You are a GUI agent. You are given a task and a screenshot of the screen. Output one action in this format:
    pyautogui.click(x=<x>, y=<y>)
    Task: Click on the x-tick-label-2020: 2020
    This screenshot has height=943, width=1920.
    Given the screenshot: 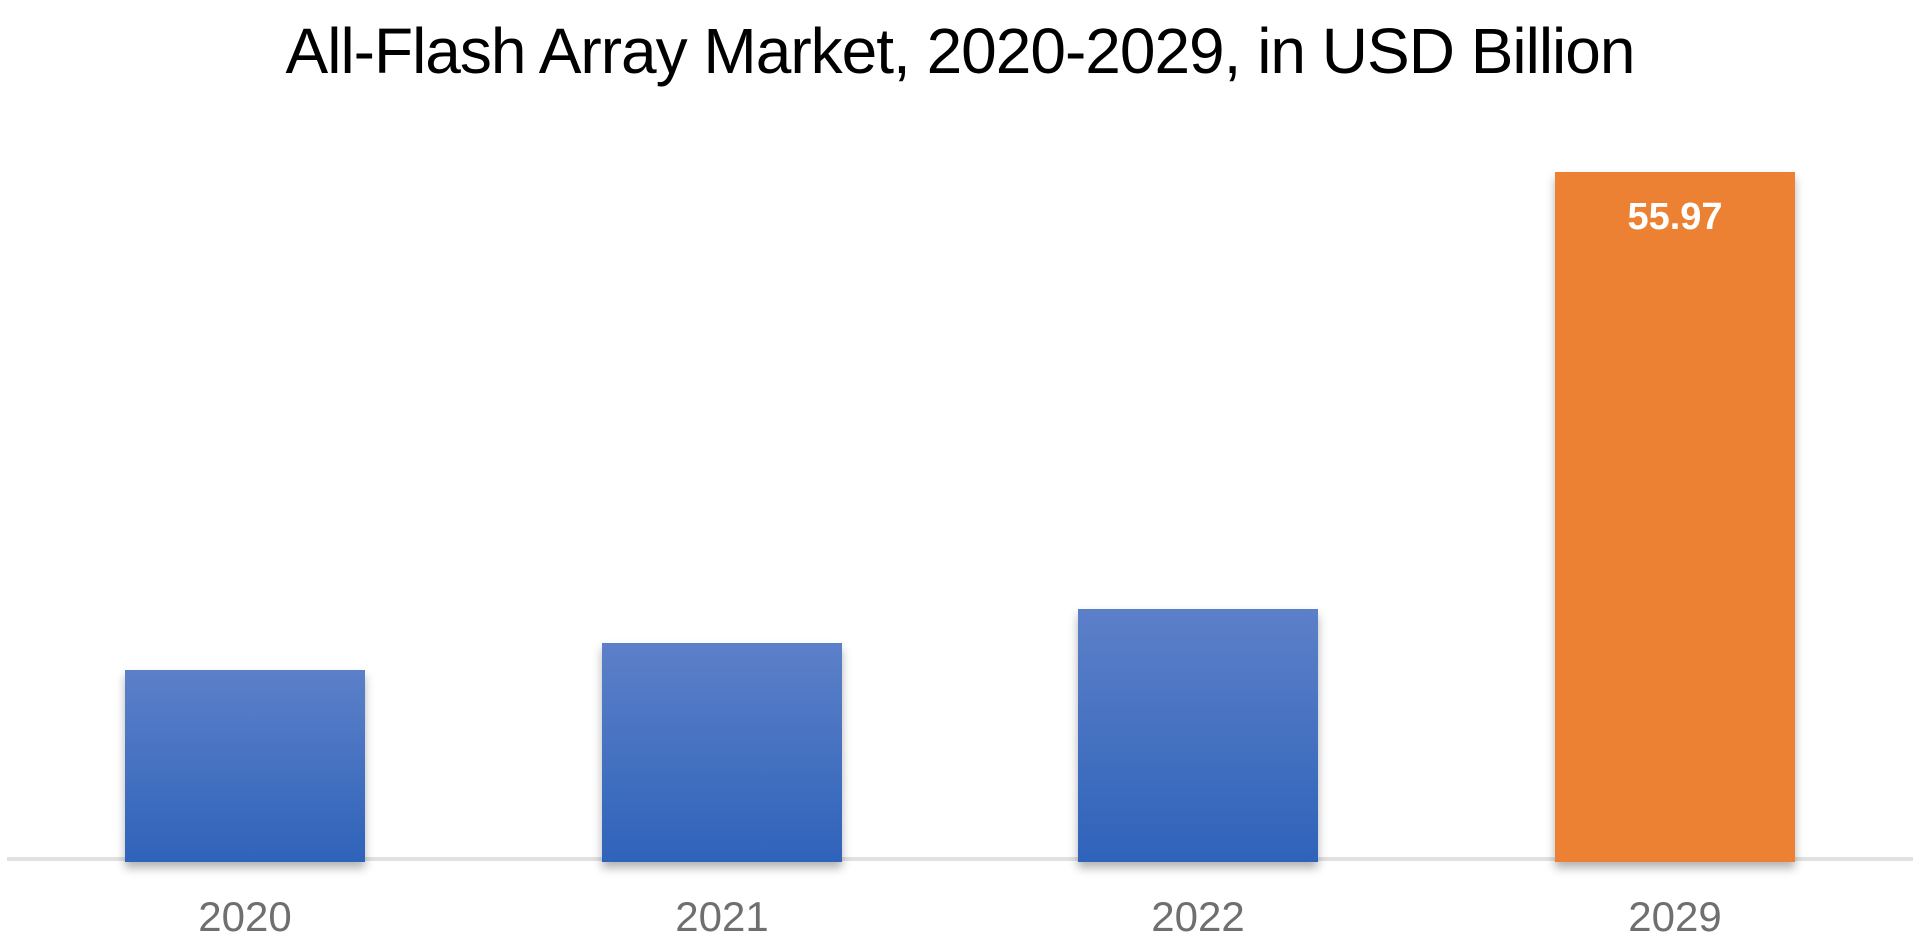 What is the action you would take?
    pyautogui.click(x=245, y=916)
    